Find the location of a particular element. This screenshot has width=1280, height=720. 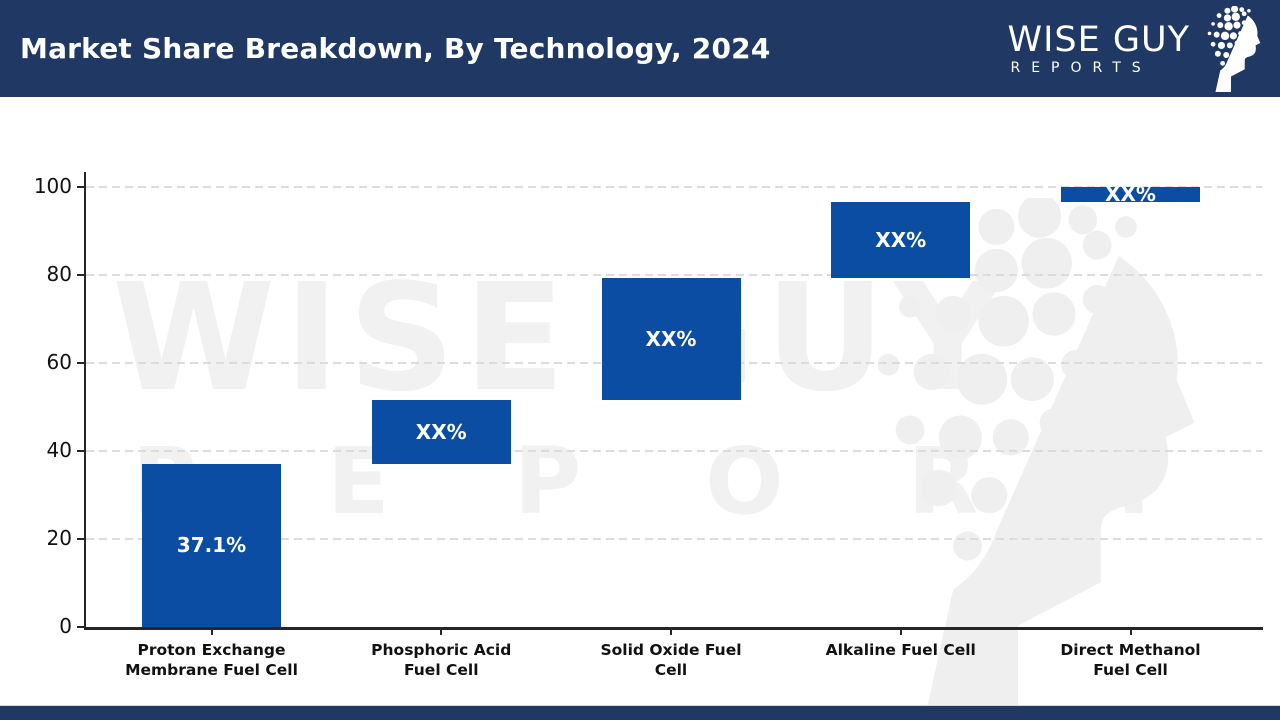

x-category-label: Direct Methanol Fuel Cell is located at coordinates (1131, 660).